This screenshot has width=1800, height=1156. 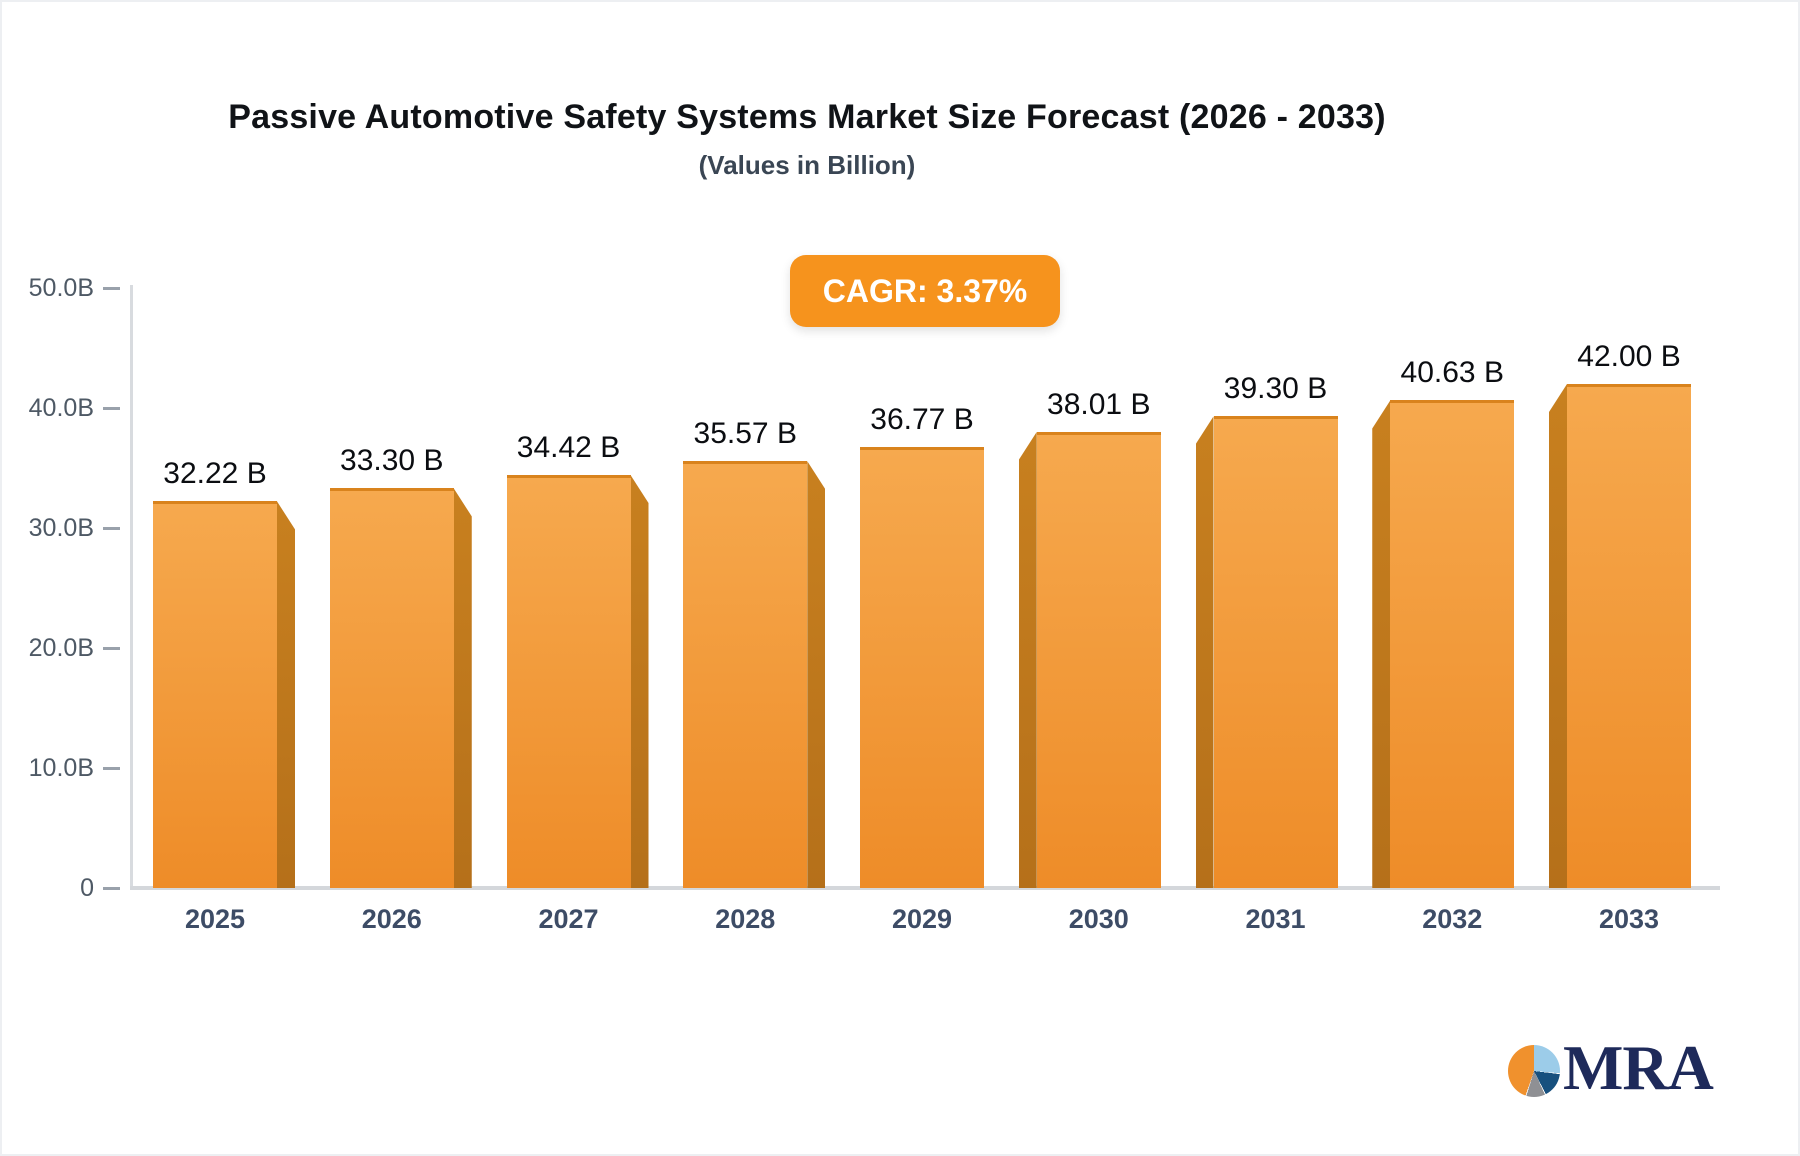 I want to click on brand-logo-text: MRA, so click(x=1638, y=1067).